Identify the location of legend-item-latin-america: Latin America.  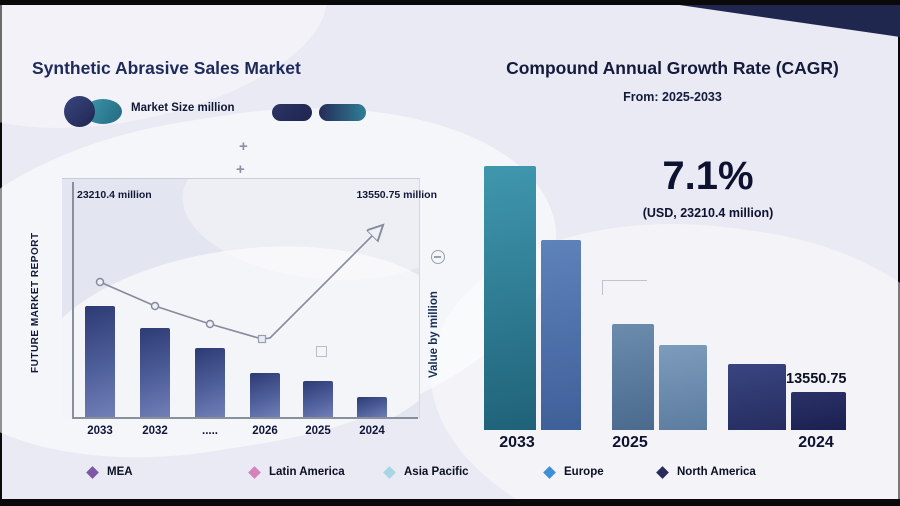
(296, 472).